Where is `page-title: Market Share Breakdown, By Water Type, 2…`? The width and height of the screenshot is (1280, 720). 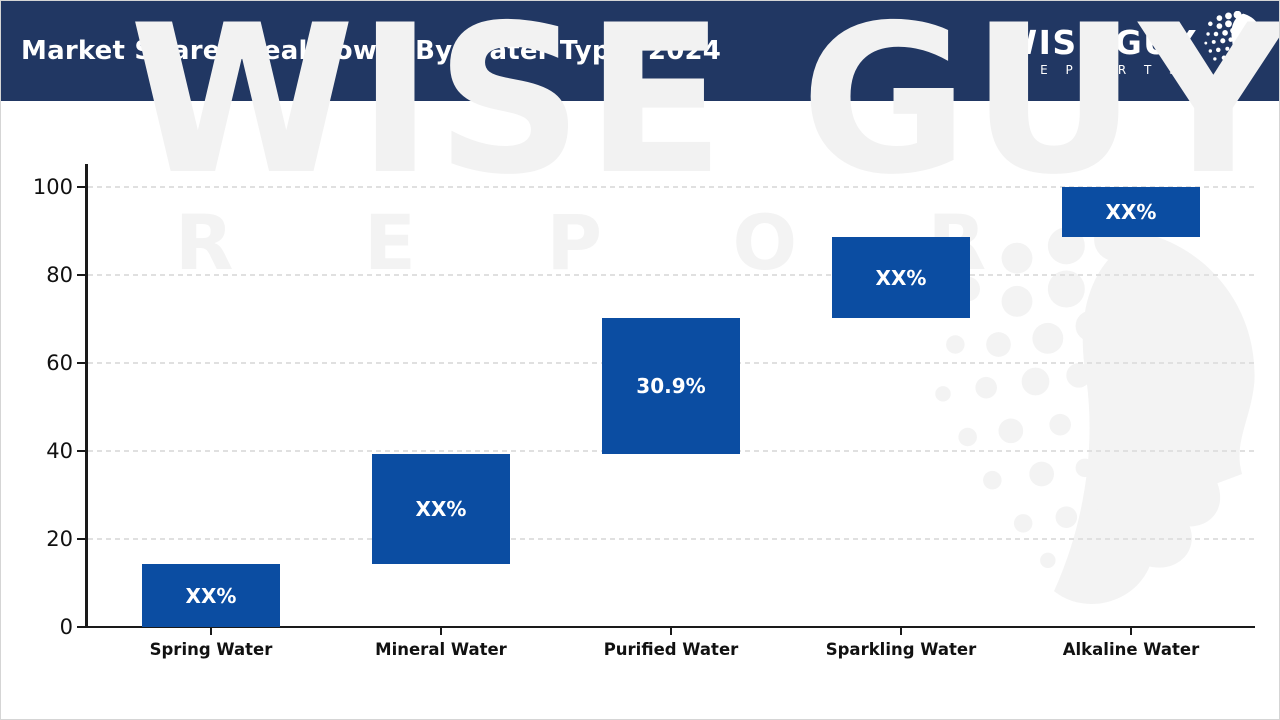
page-title: Market Share Breakdown, By Water Type, 2… is located at coordinates (371, 51).